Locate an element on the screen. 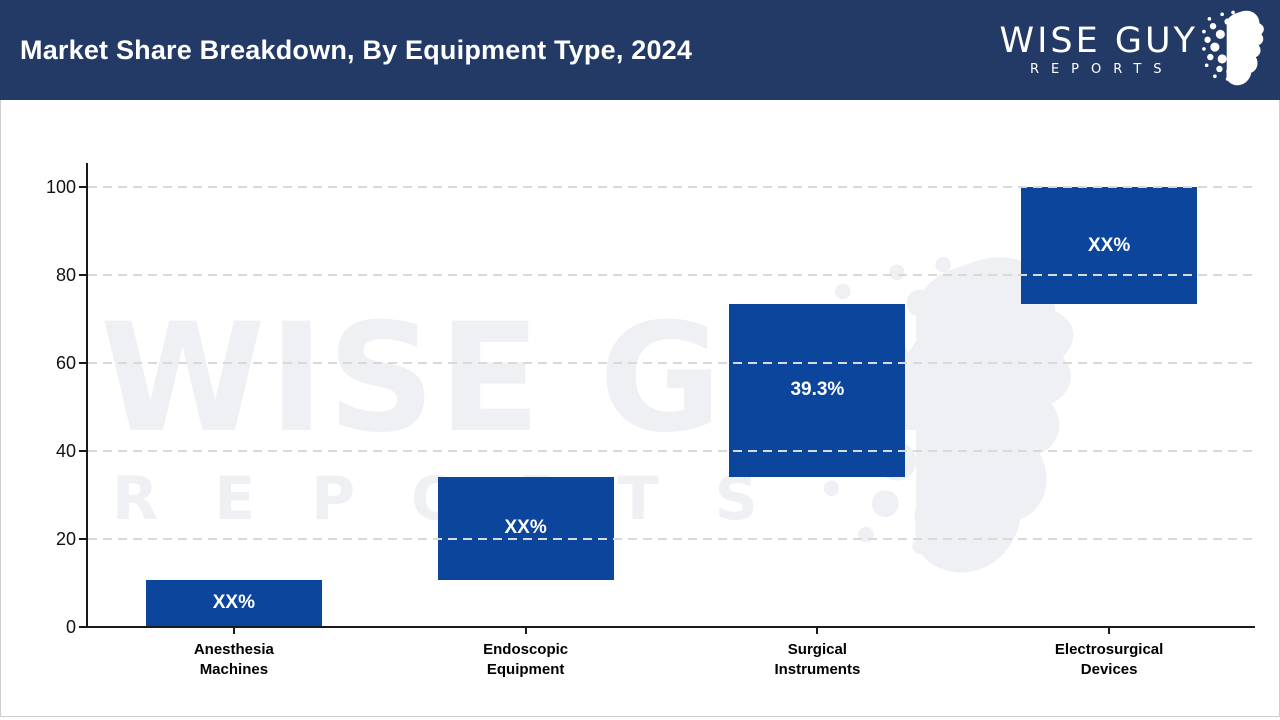 The height and width of the screenshot is (720, 1280). x-axis-line is located at coordinates (670, 627).